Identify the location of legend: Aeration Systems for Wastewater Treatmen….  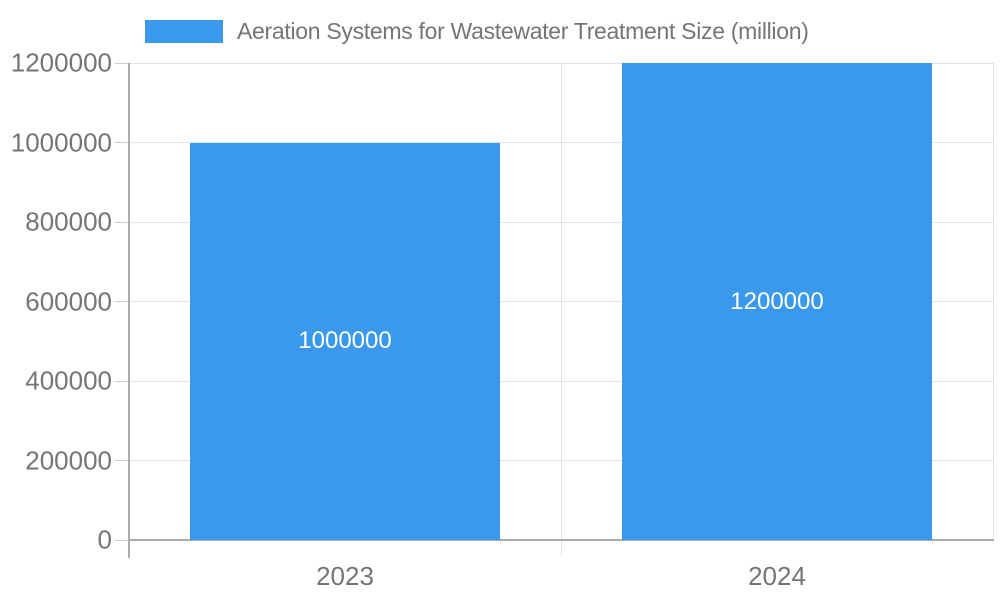
(477, 31).